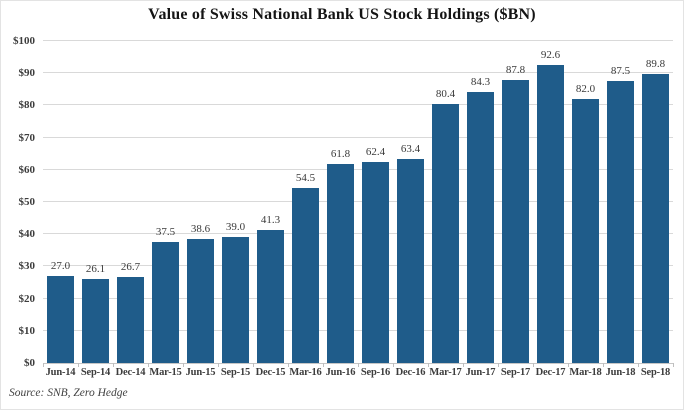 The image size is (684, 410). Describe the element at coordinates (410, 372) in the screenshot. I see `x-axis-tick-label: Dec-16` at that location.